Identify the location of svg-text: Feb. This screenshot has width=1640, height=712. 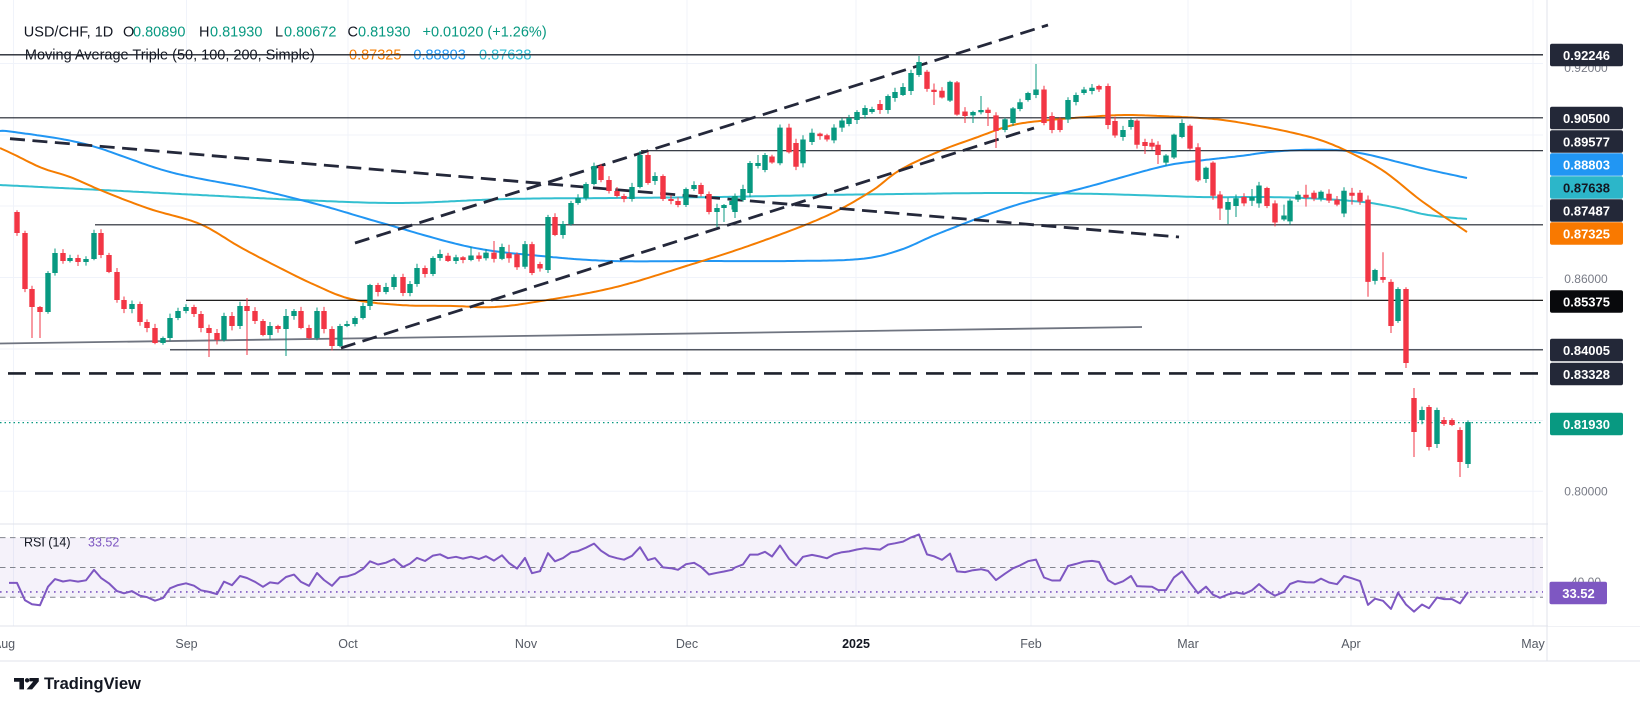
(1031, 644).